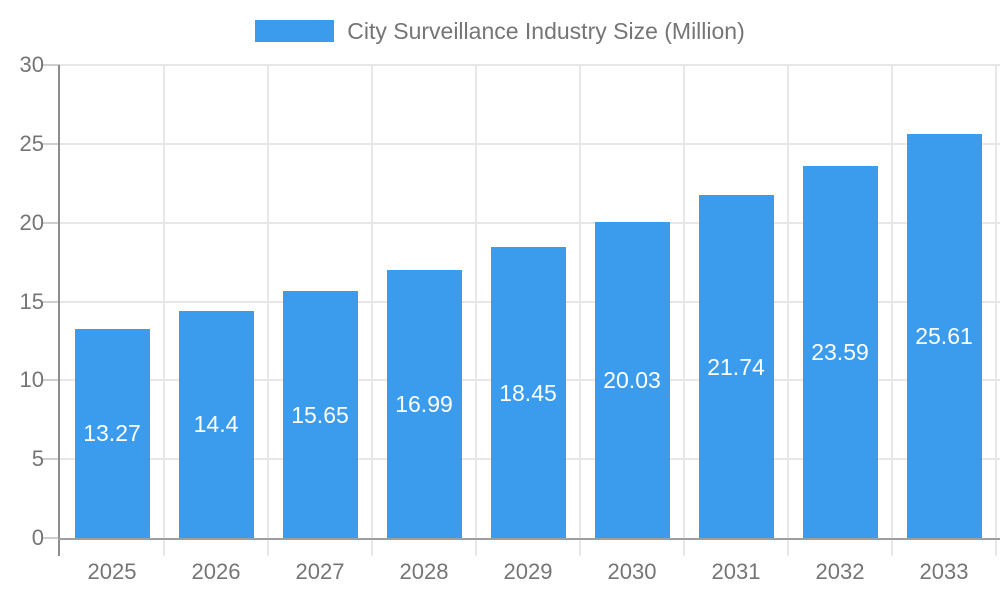 Image resolution: width=1000 pixels, height=600 pixels. Describe the element at coordinates (216, 571) in the screenshot. I see `x-axis-tick-label: 2026` at that location.